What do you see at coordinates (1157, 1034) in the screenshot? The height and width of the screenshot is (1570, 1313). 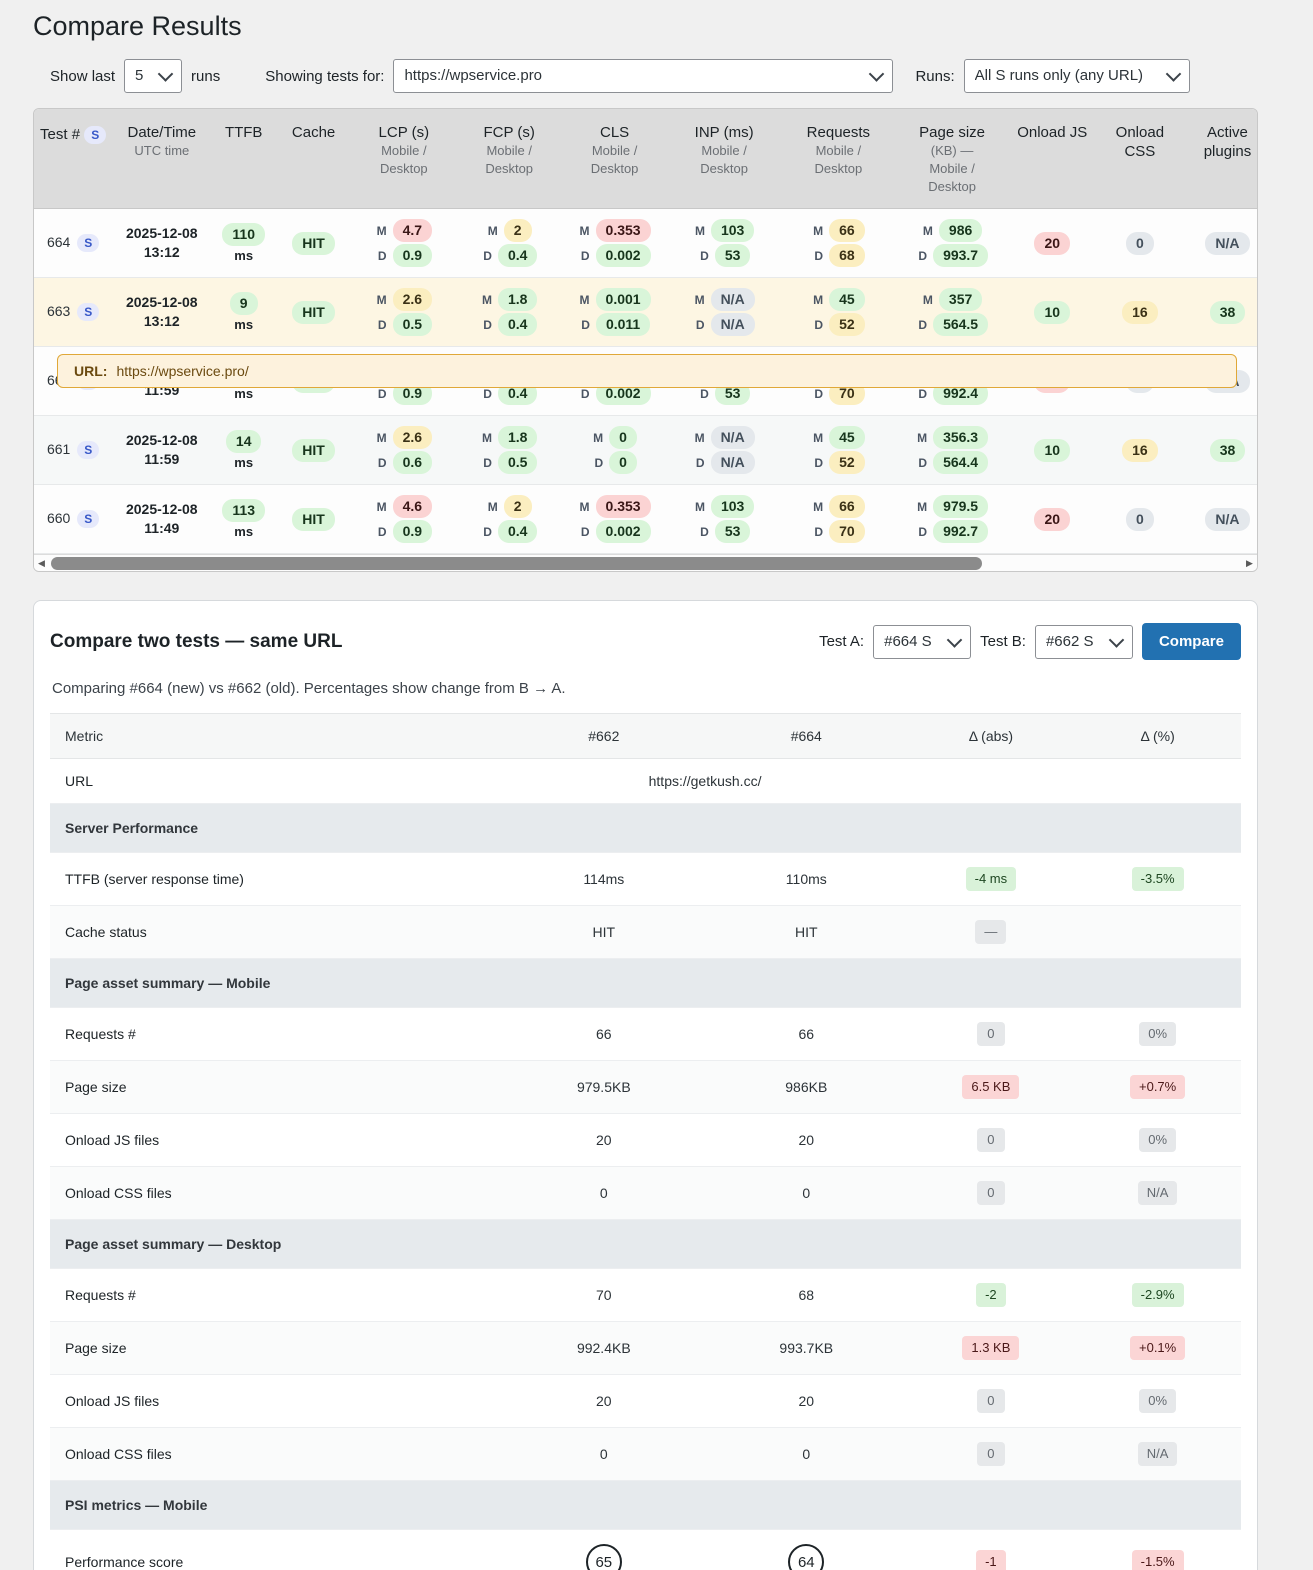 I see `compare-delta-pct: 0%` at bounding box center [1157, 1034].